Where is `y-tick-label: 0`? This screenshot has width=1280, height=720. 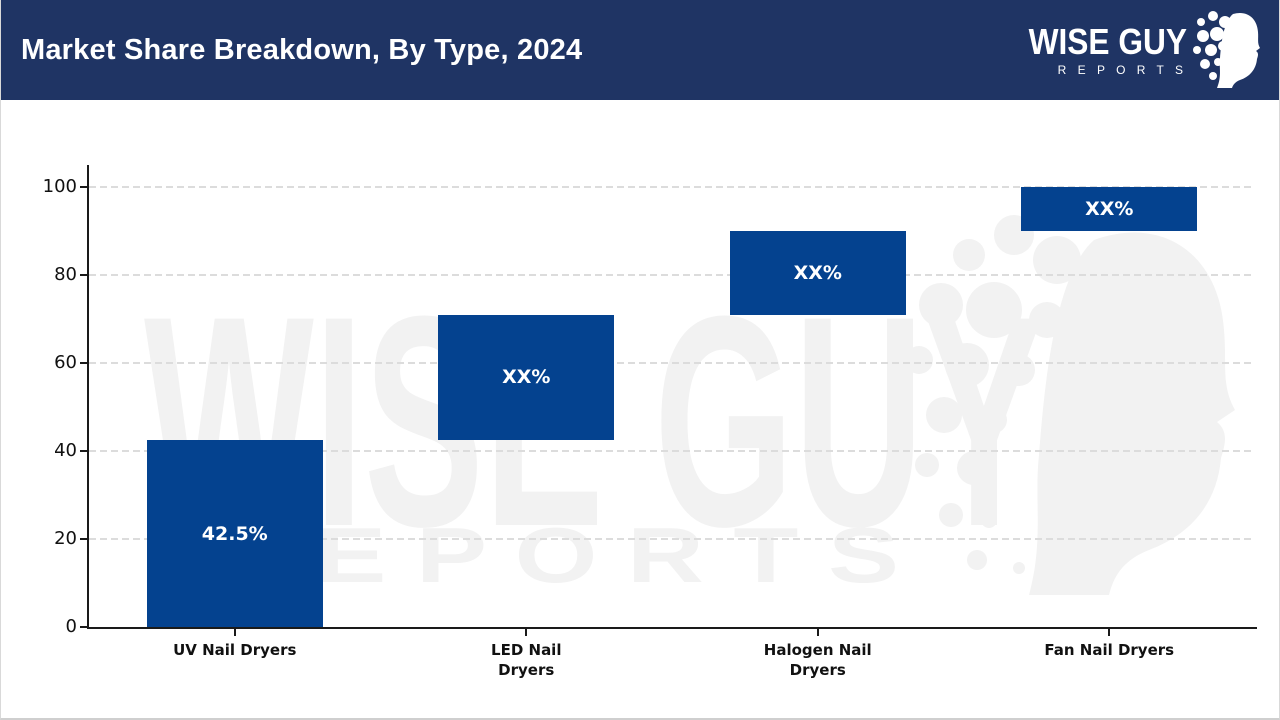
y-tick-label: 0 is located at coordinates (71, 626).